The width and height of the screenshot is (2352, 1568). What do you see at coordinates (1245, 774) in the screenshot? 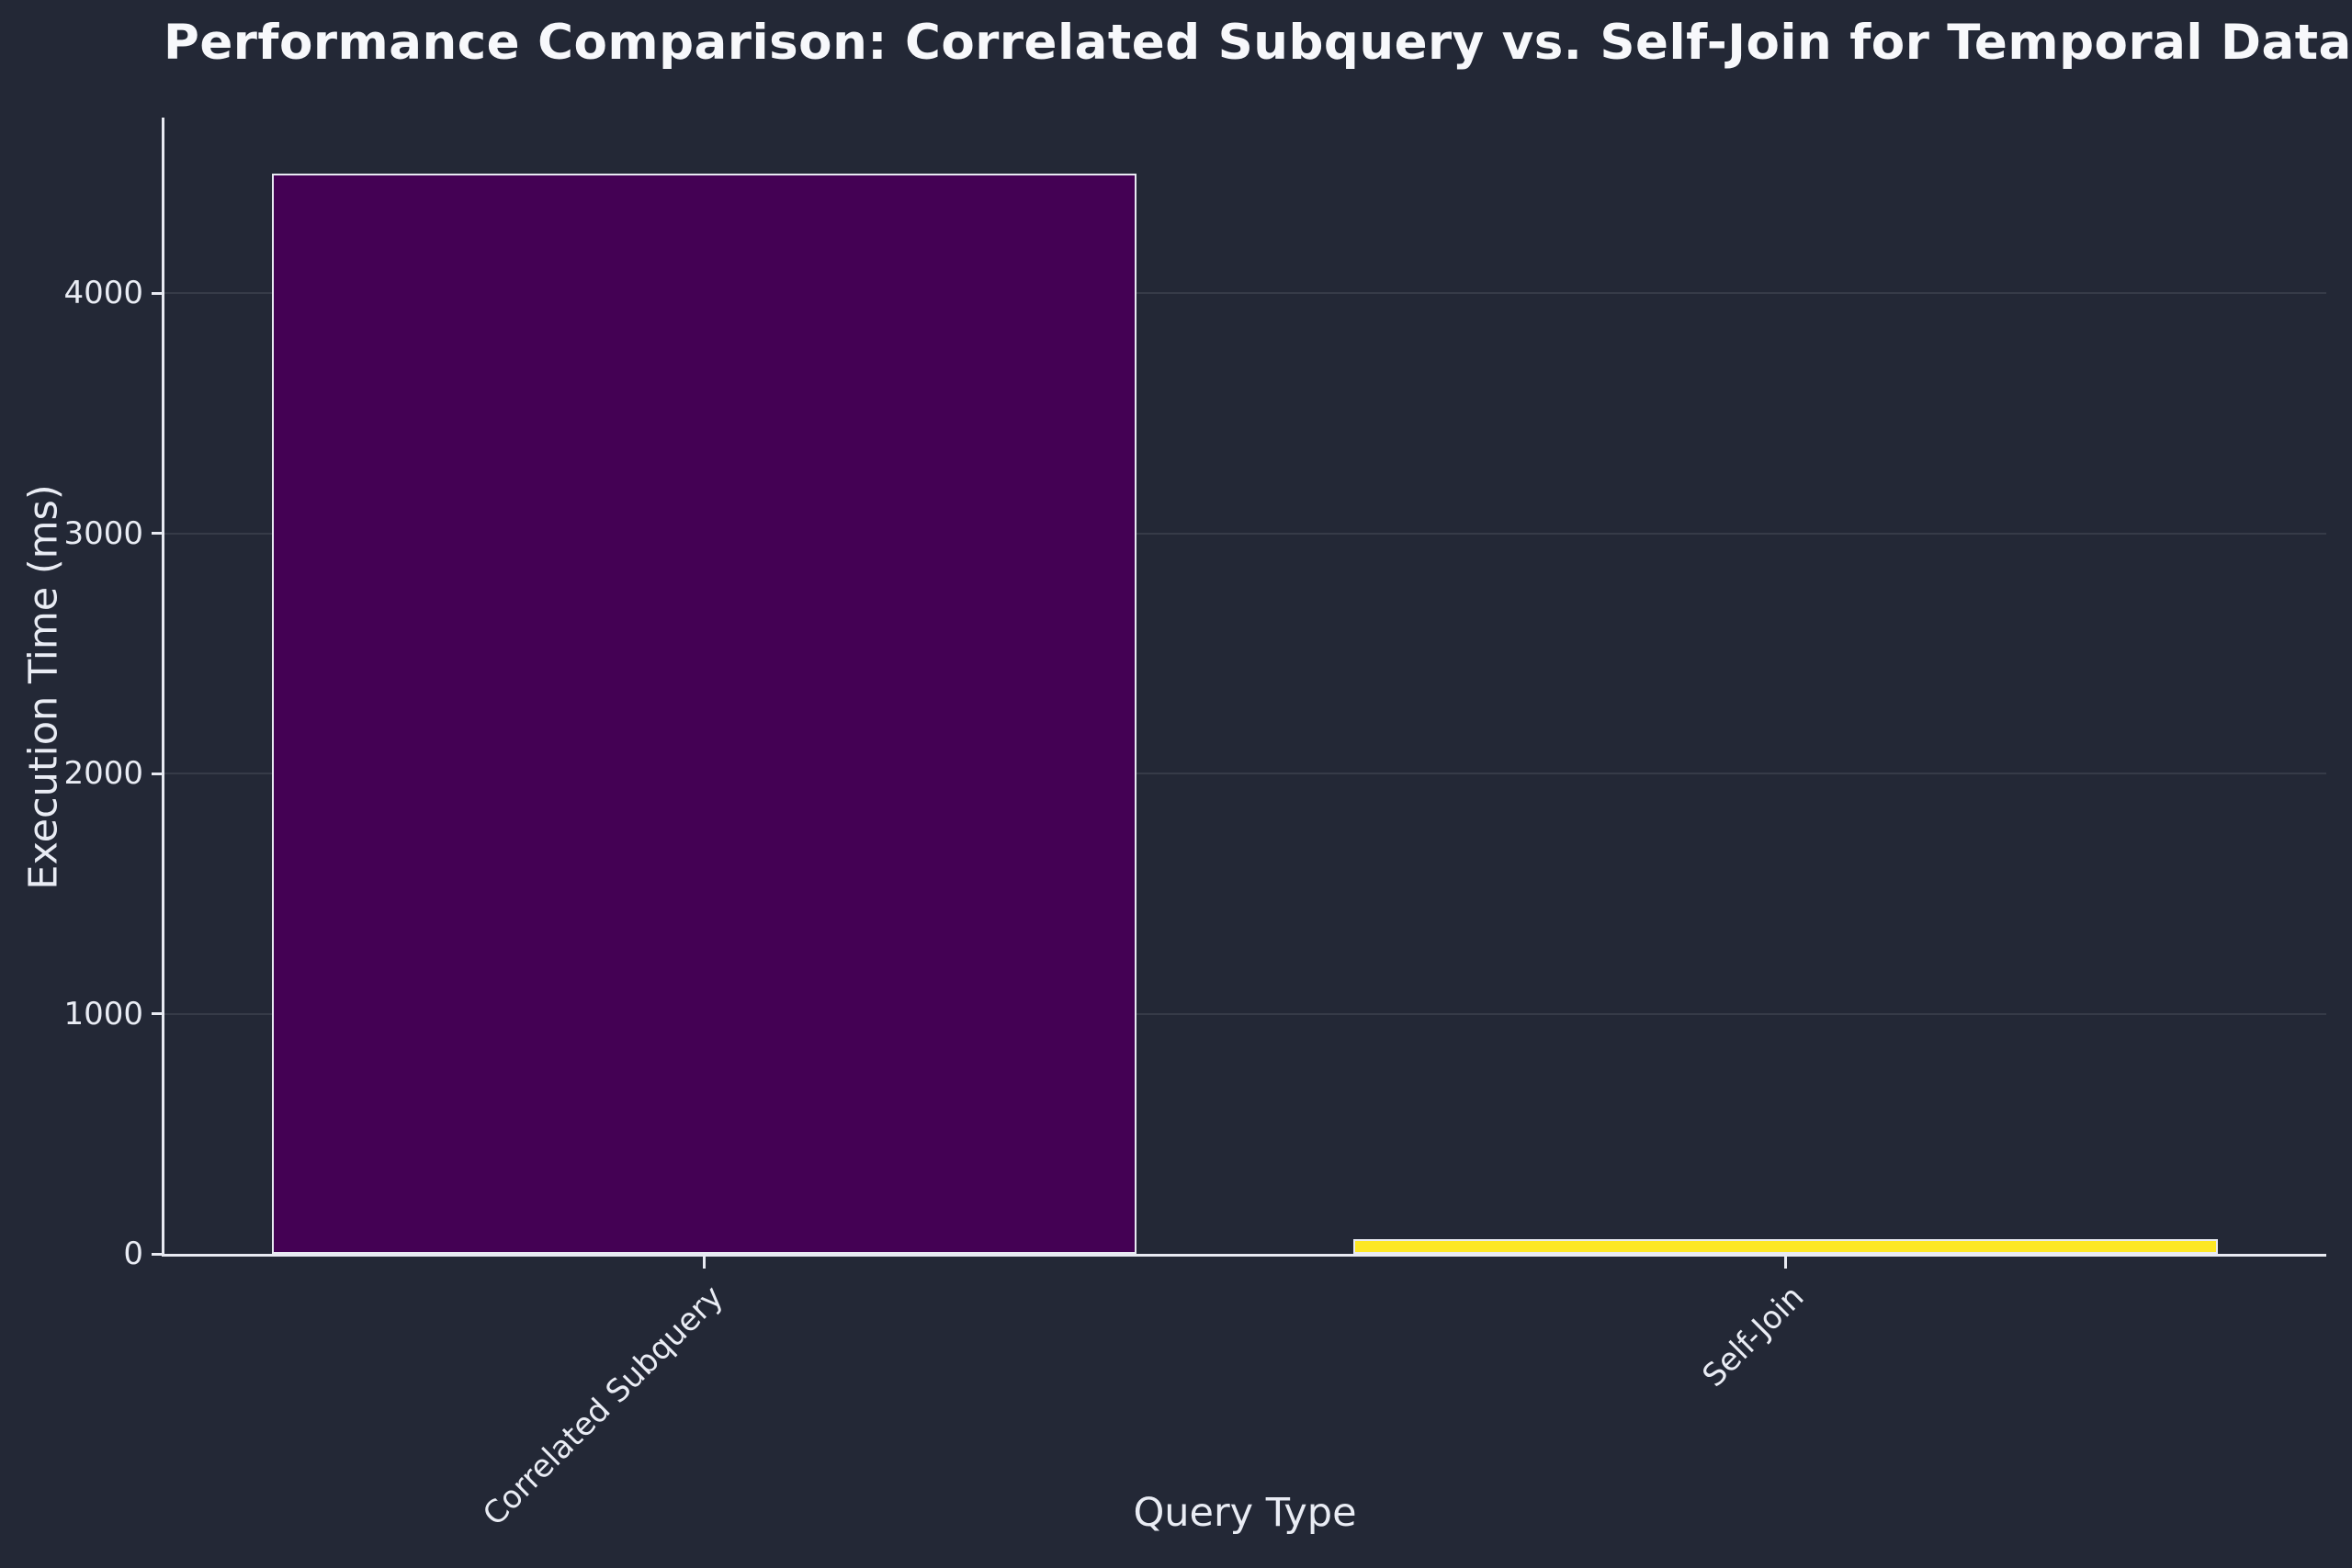
I see `y-gridline-2000` at bounding box center [1245, 774].